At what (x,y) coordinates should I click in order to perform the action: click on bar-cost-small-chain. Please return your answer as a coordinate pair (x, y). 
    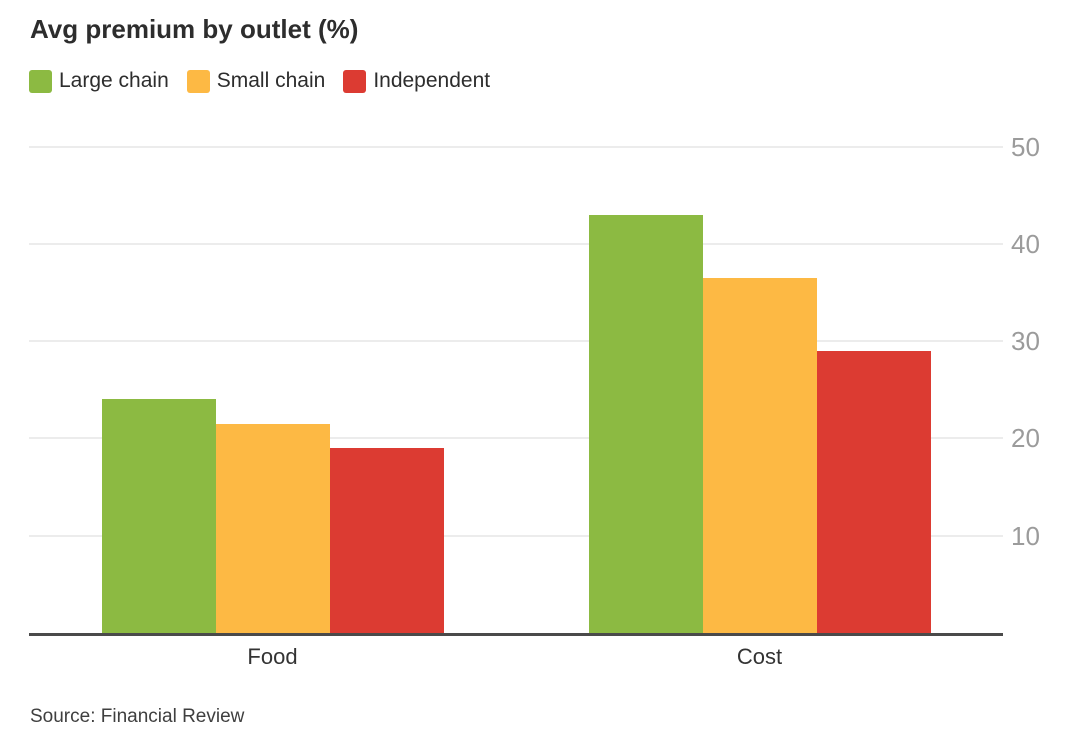
    Looking at the image, I should click on (759, 455).